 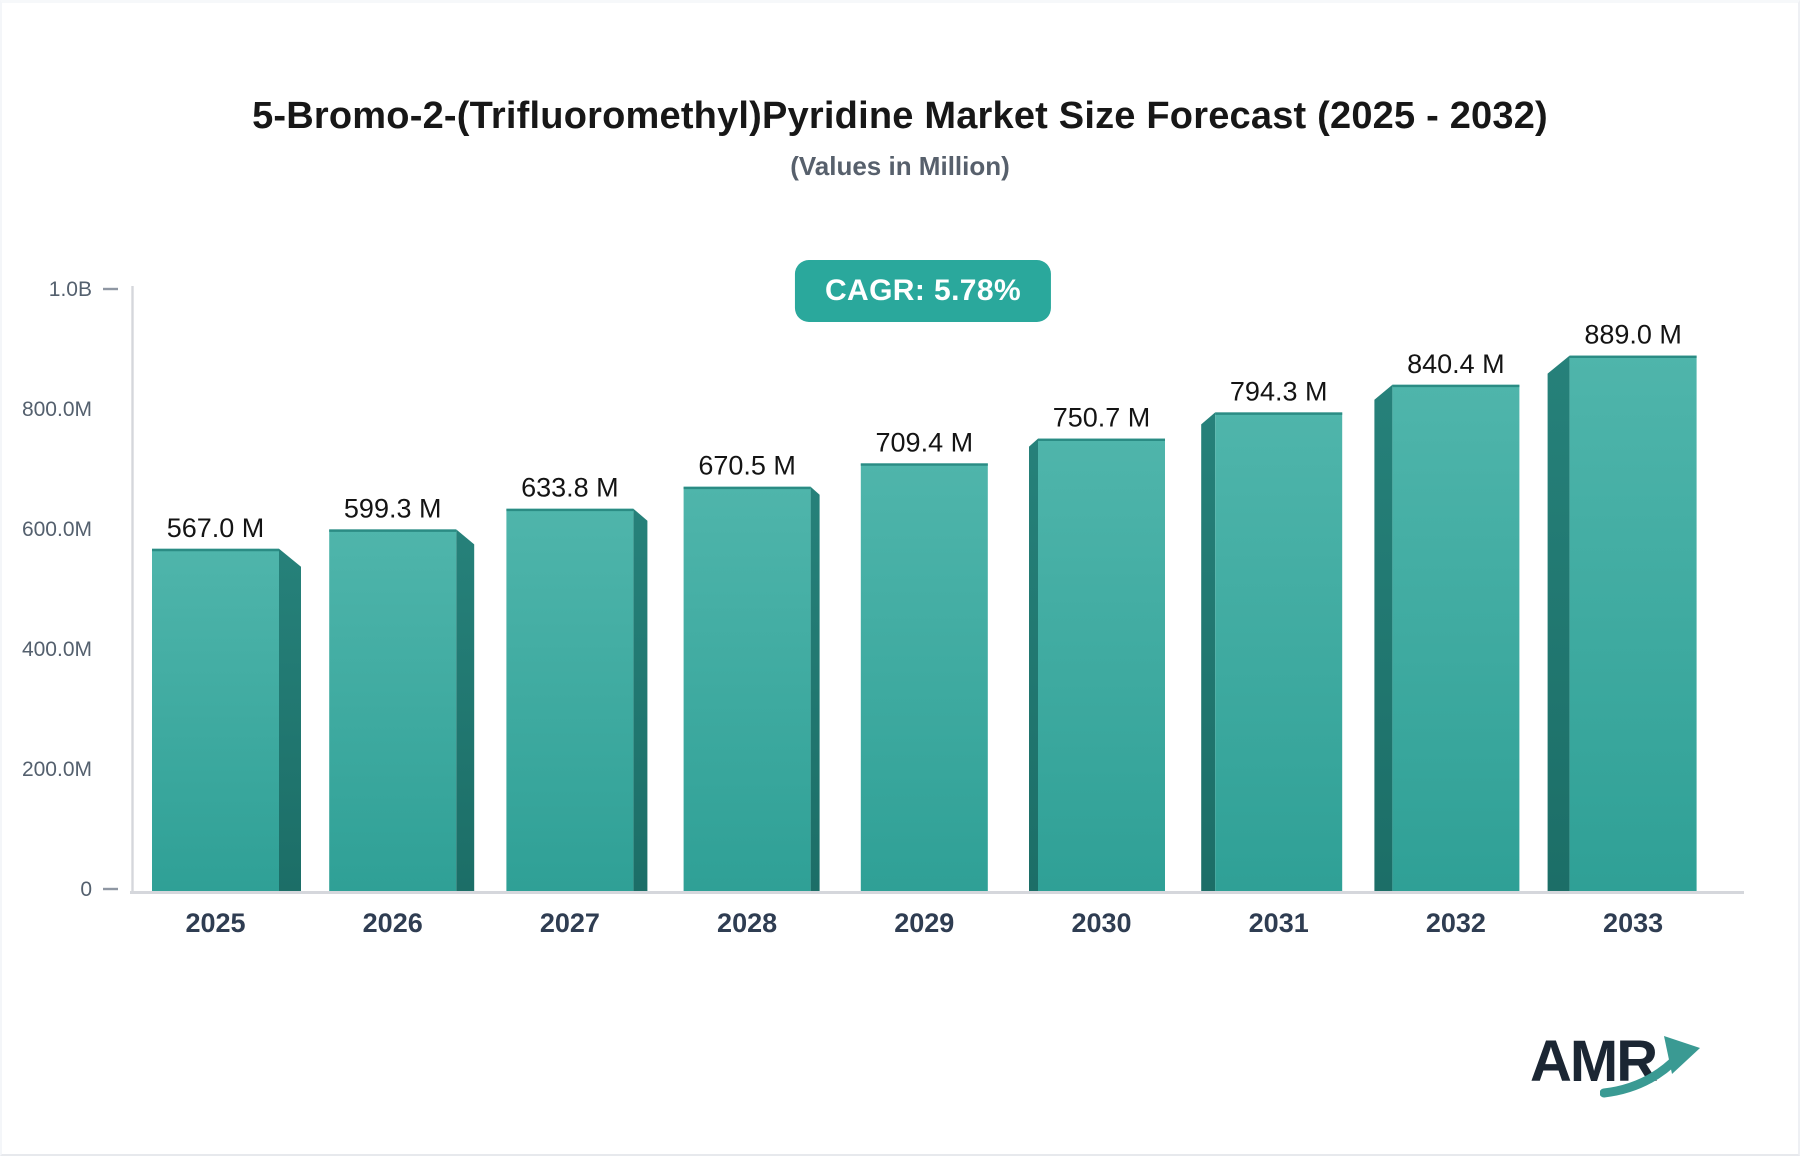 I want to click on chart-subtitle: (Values in Million), so click(x=900, y=166).